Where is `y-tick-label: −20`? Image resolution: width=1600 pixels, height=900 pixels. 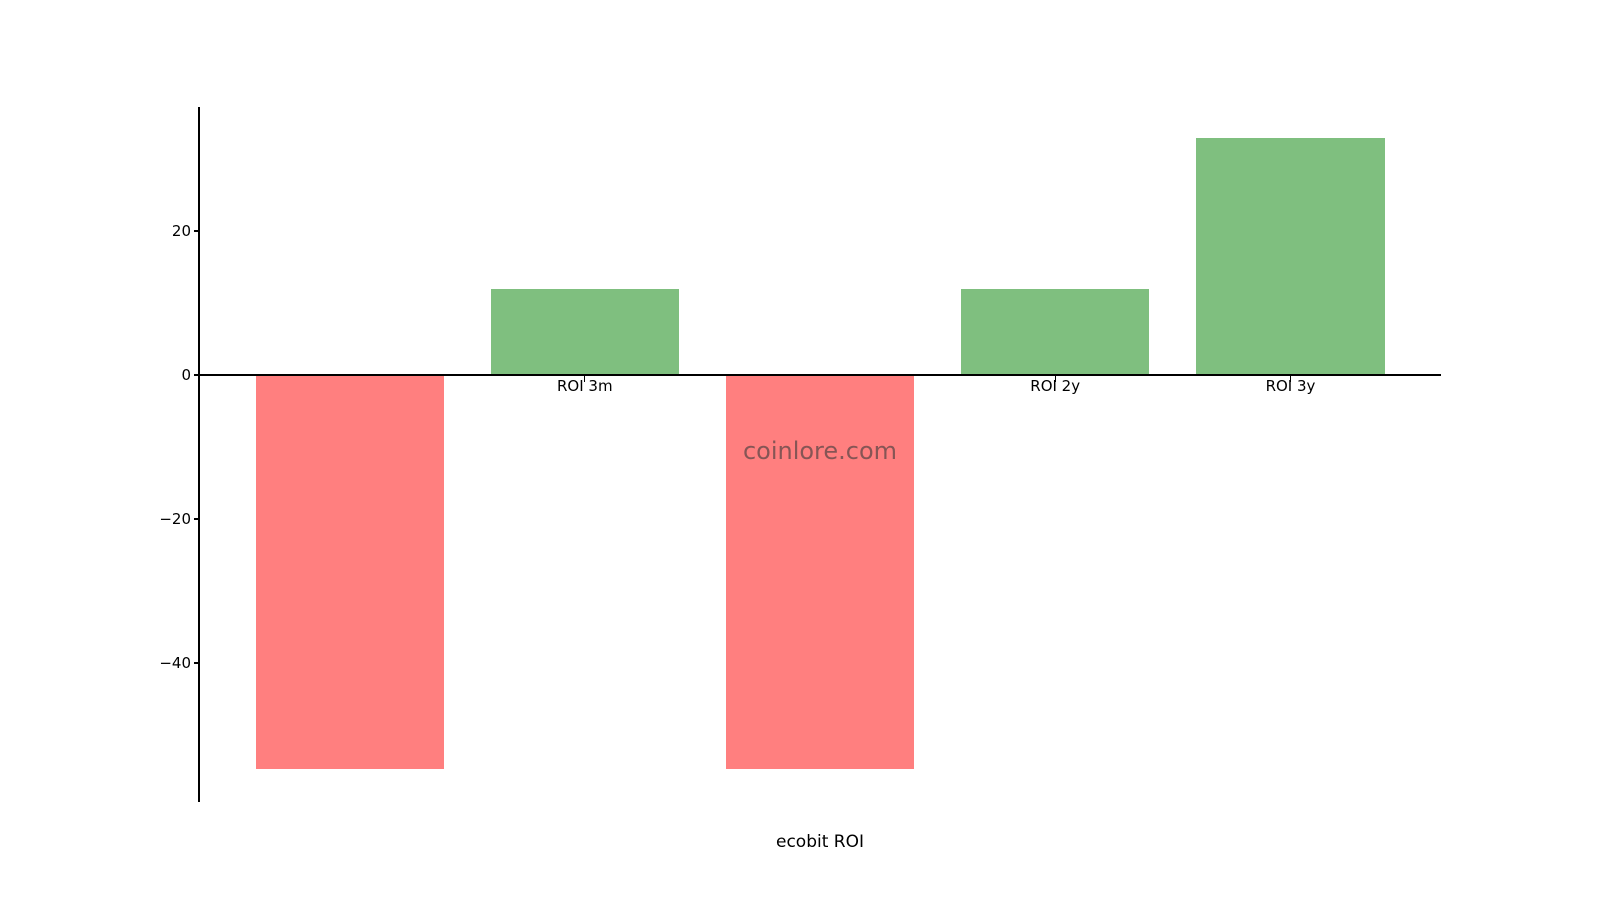 y-tick-label: −20 is located at coordinates (175, 519).